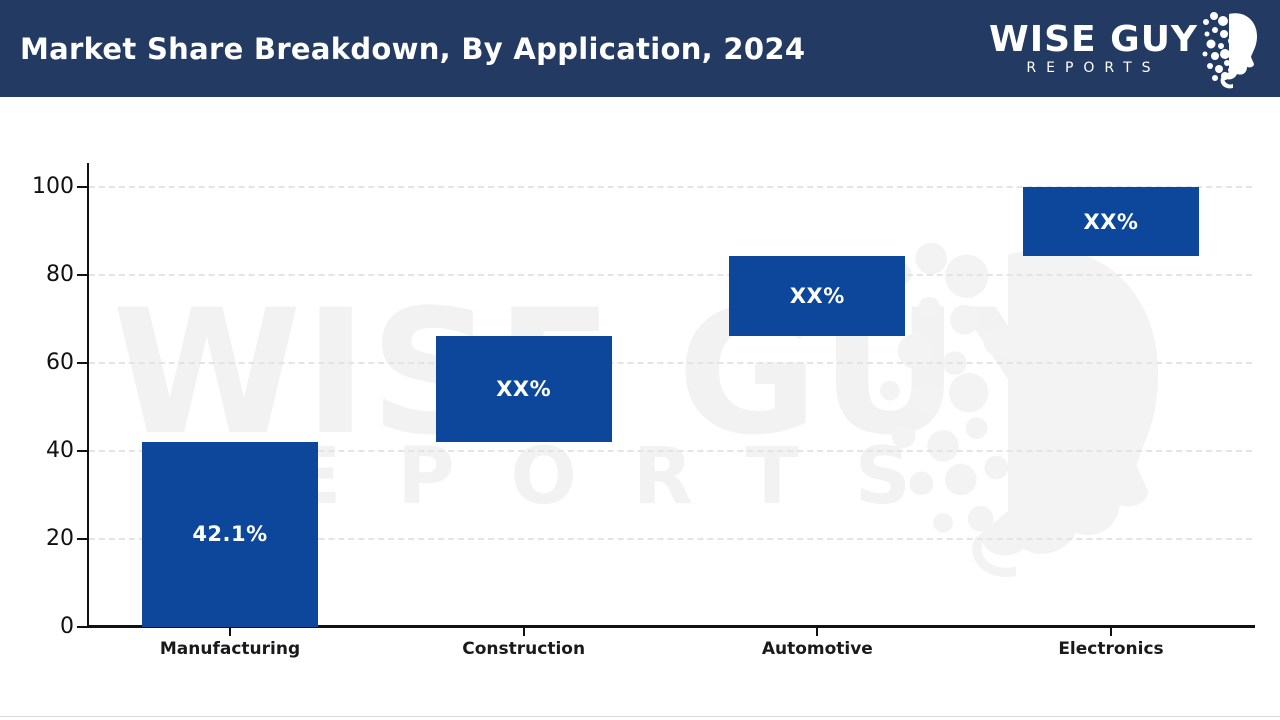 The width and height of the screenshot is (1280, 720). What do you see at coordinates (640, 716) in the screenshot?
I see `bottom-divider` at bounding box center [640, 716].